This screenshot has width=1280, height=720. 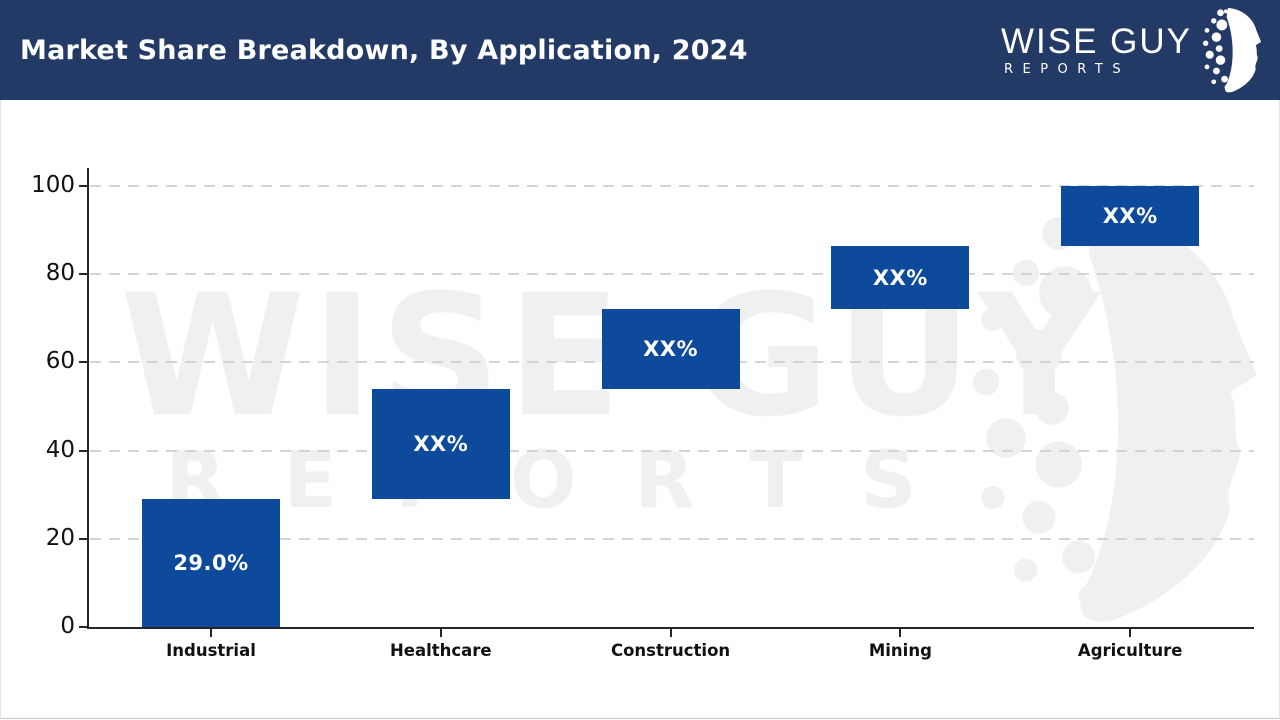 I want to click on bar-mining: XX%, so click(x=900, y=277).